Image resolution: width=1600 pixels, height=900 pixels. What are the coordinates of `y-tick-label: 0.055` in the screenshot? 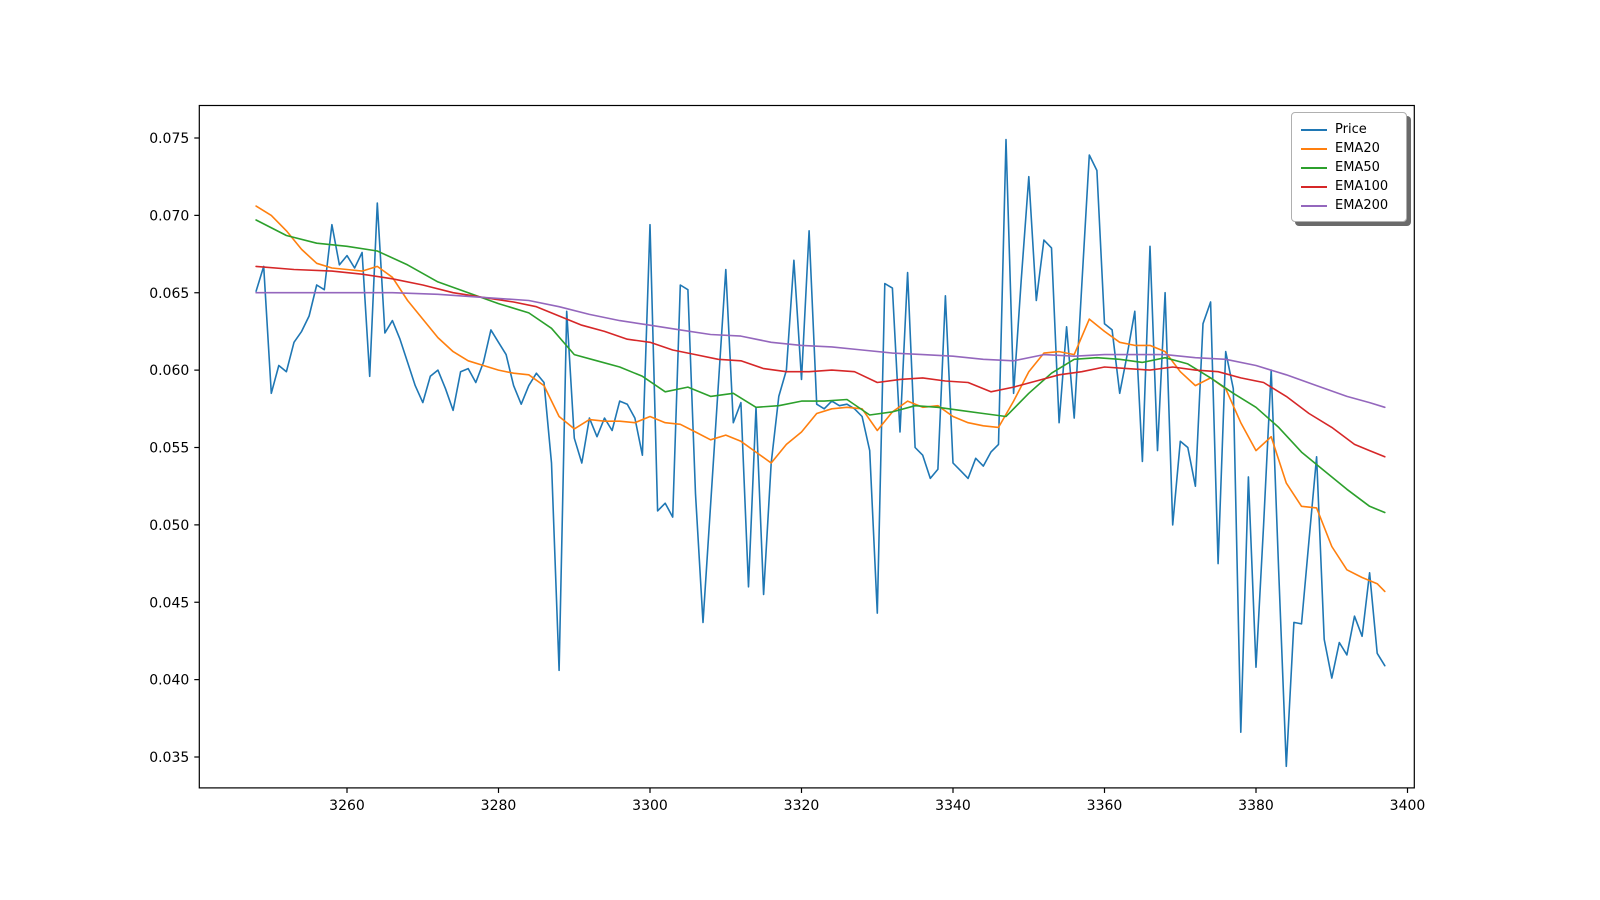 It's located at (169, 449).